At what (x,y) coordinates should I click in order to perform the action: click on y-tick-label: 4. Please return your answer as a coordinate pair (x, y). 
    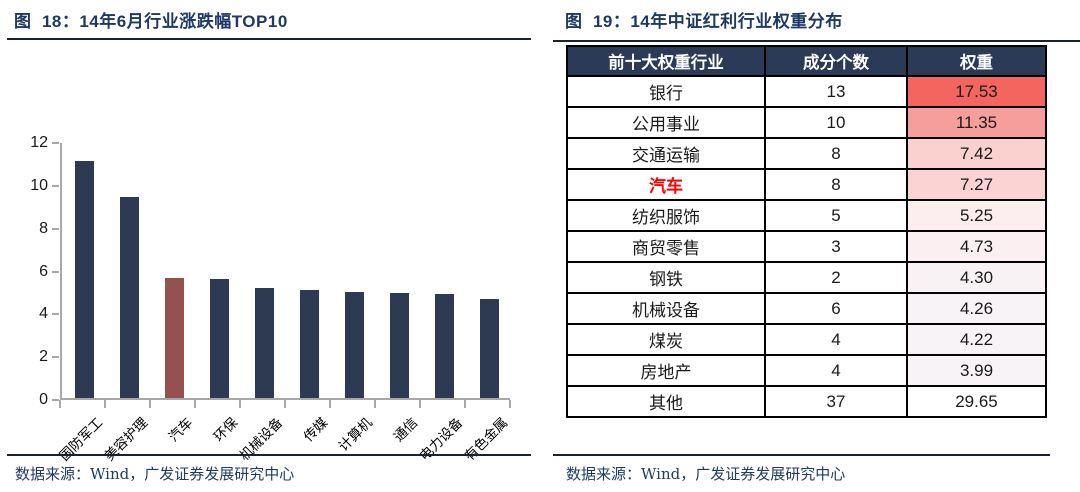
    Looking at the image, I should click on (43, 314).